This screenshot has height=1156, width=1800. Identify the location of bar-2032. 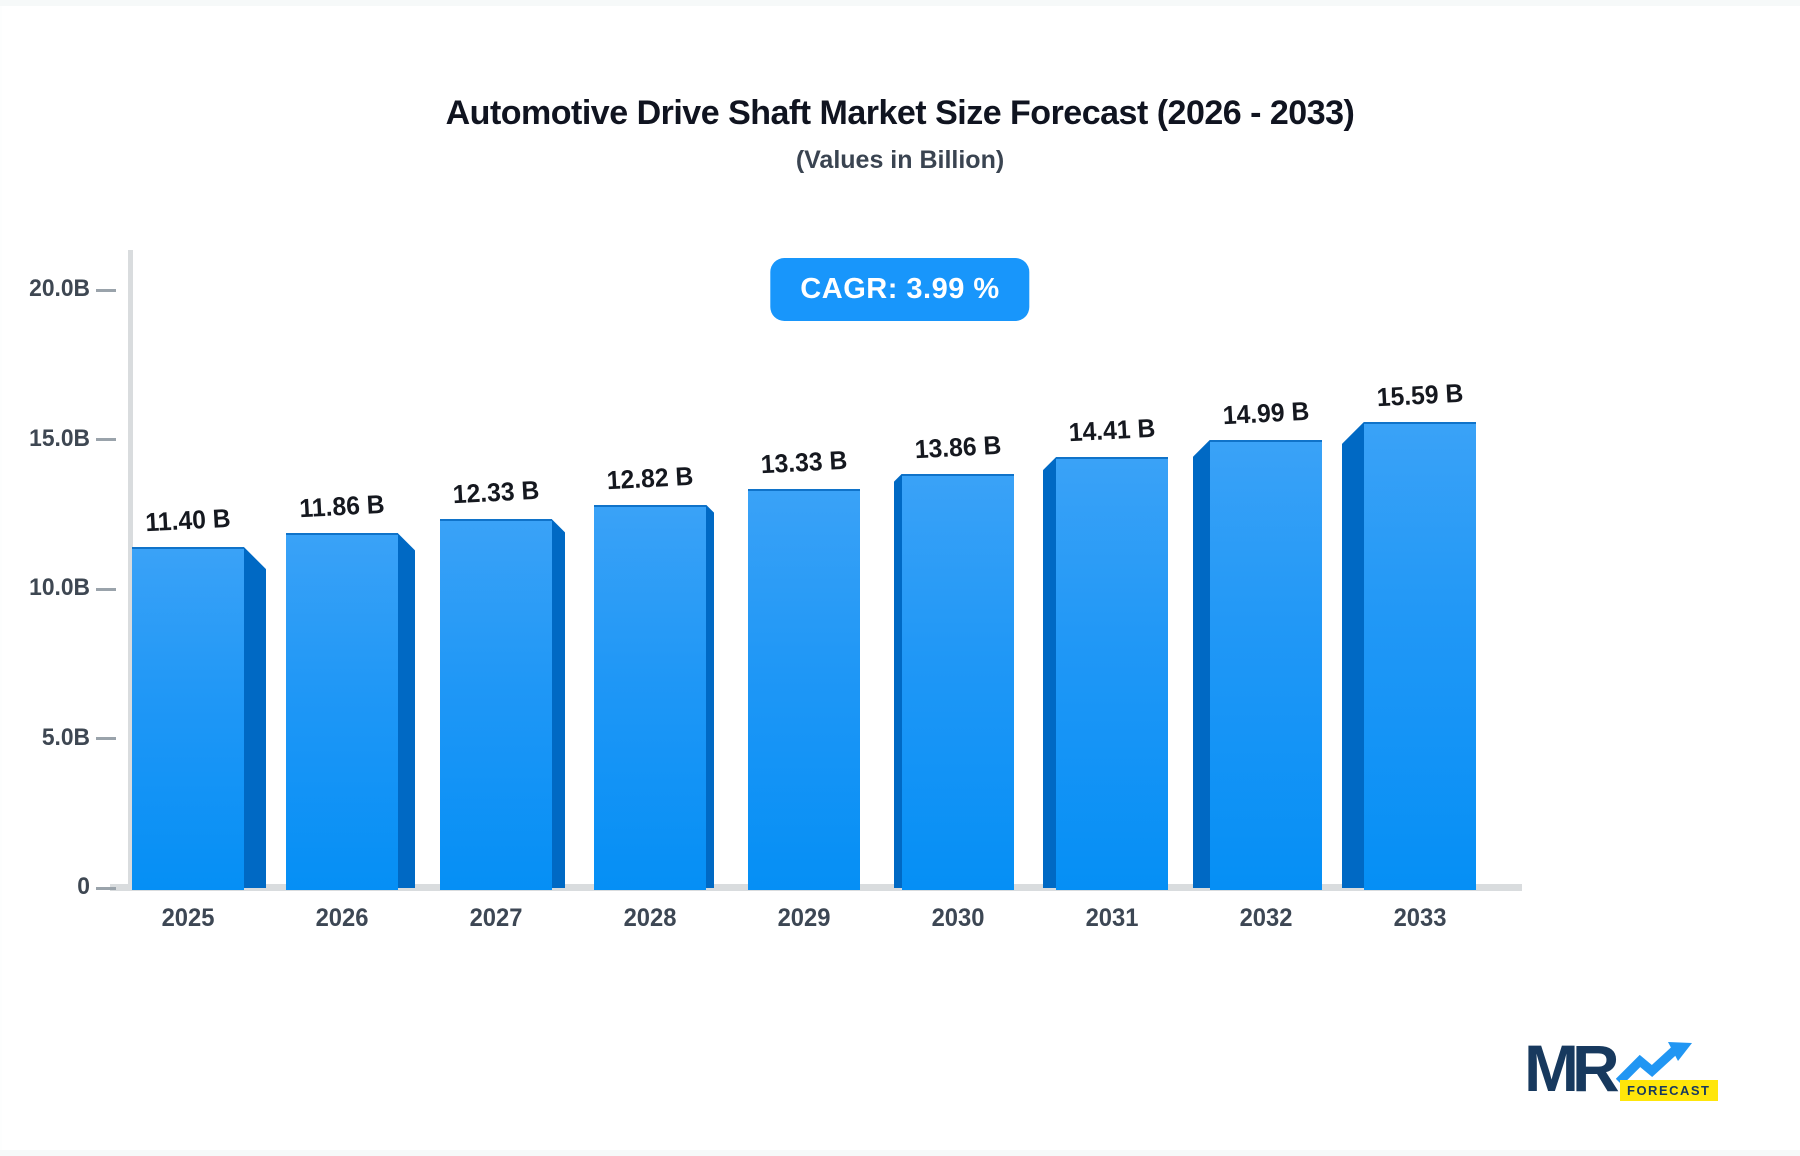
(1266, 664).